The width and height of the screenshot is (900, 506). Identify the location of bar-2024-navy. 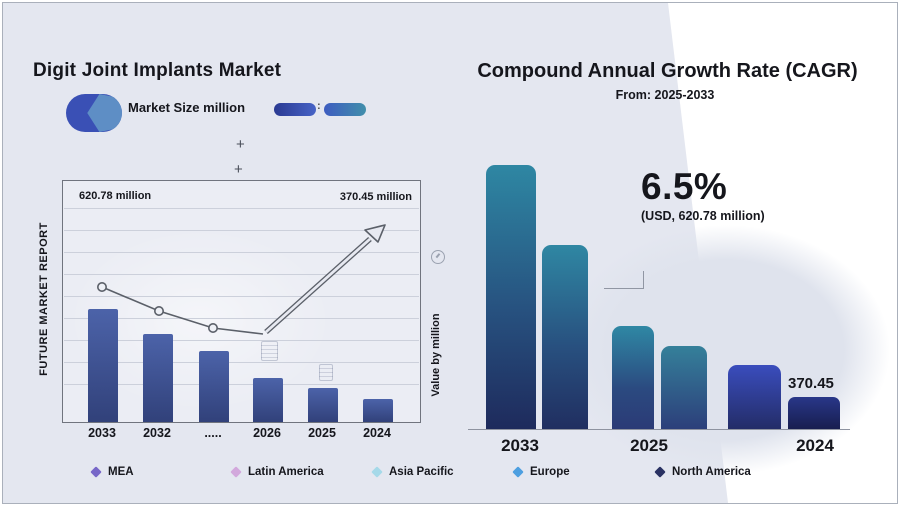
(814, 413).